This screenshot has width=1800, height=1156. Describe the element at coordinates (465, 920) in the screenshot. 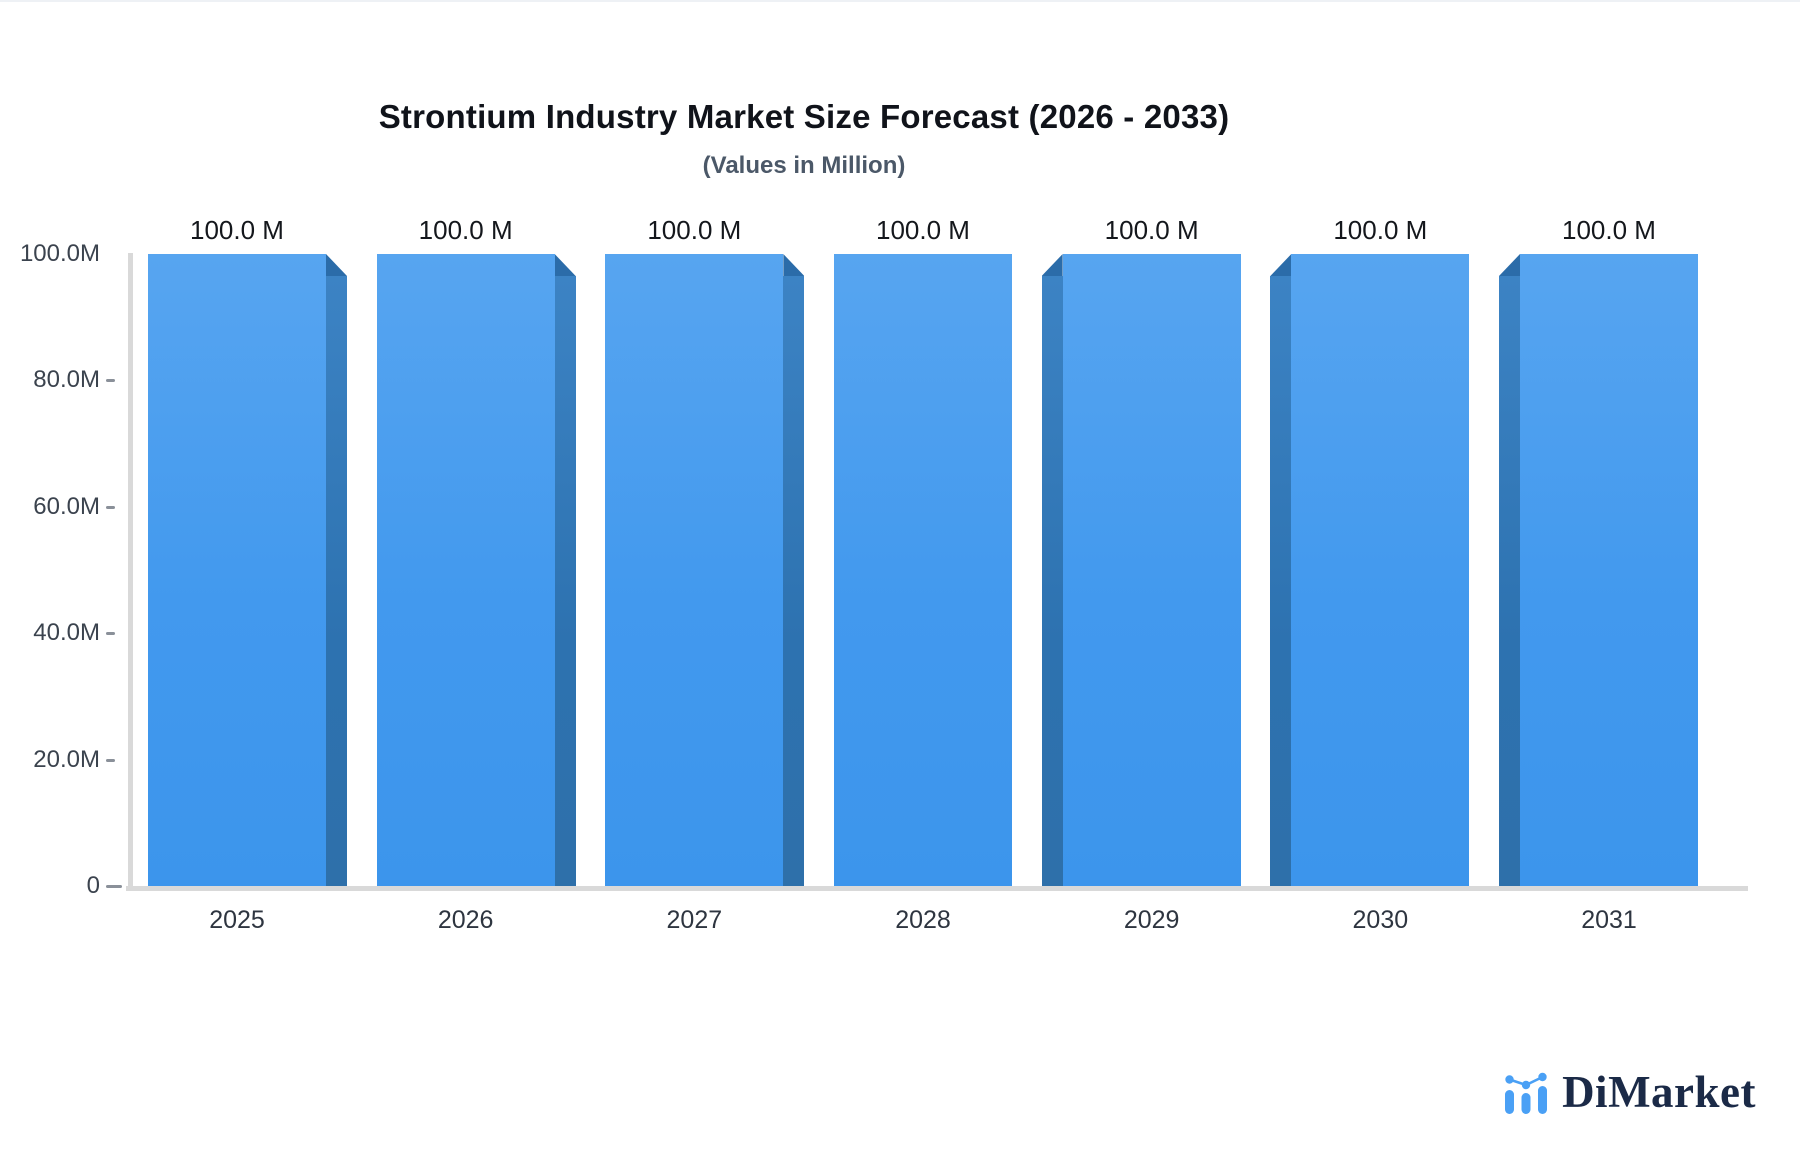

I see `x-axis-label: 2026` at that location.